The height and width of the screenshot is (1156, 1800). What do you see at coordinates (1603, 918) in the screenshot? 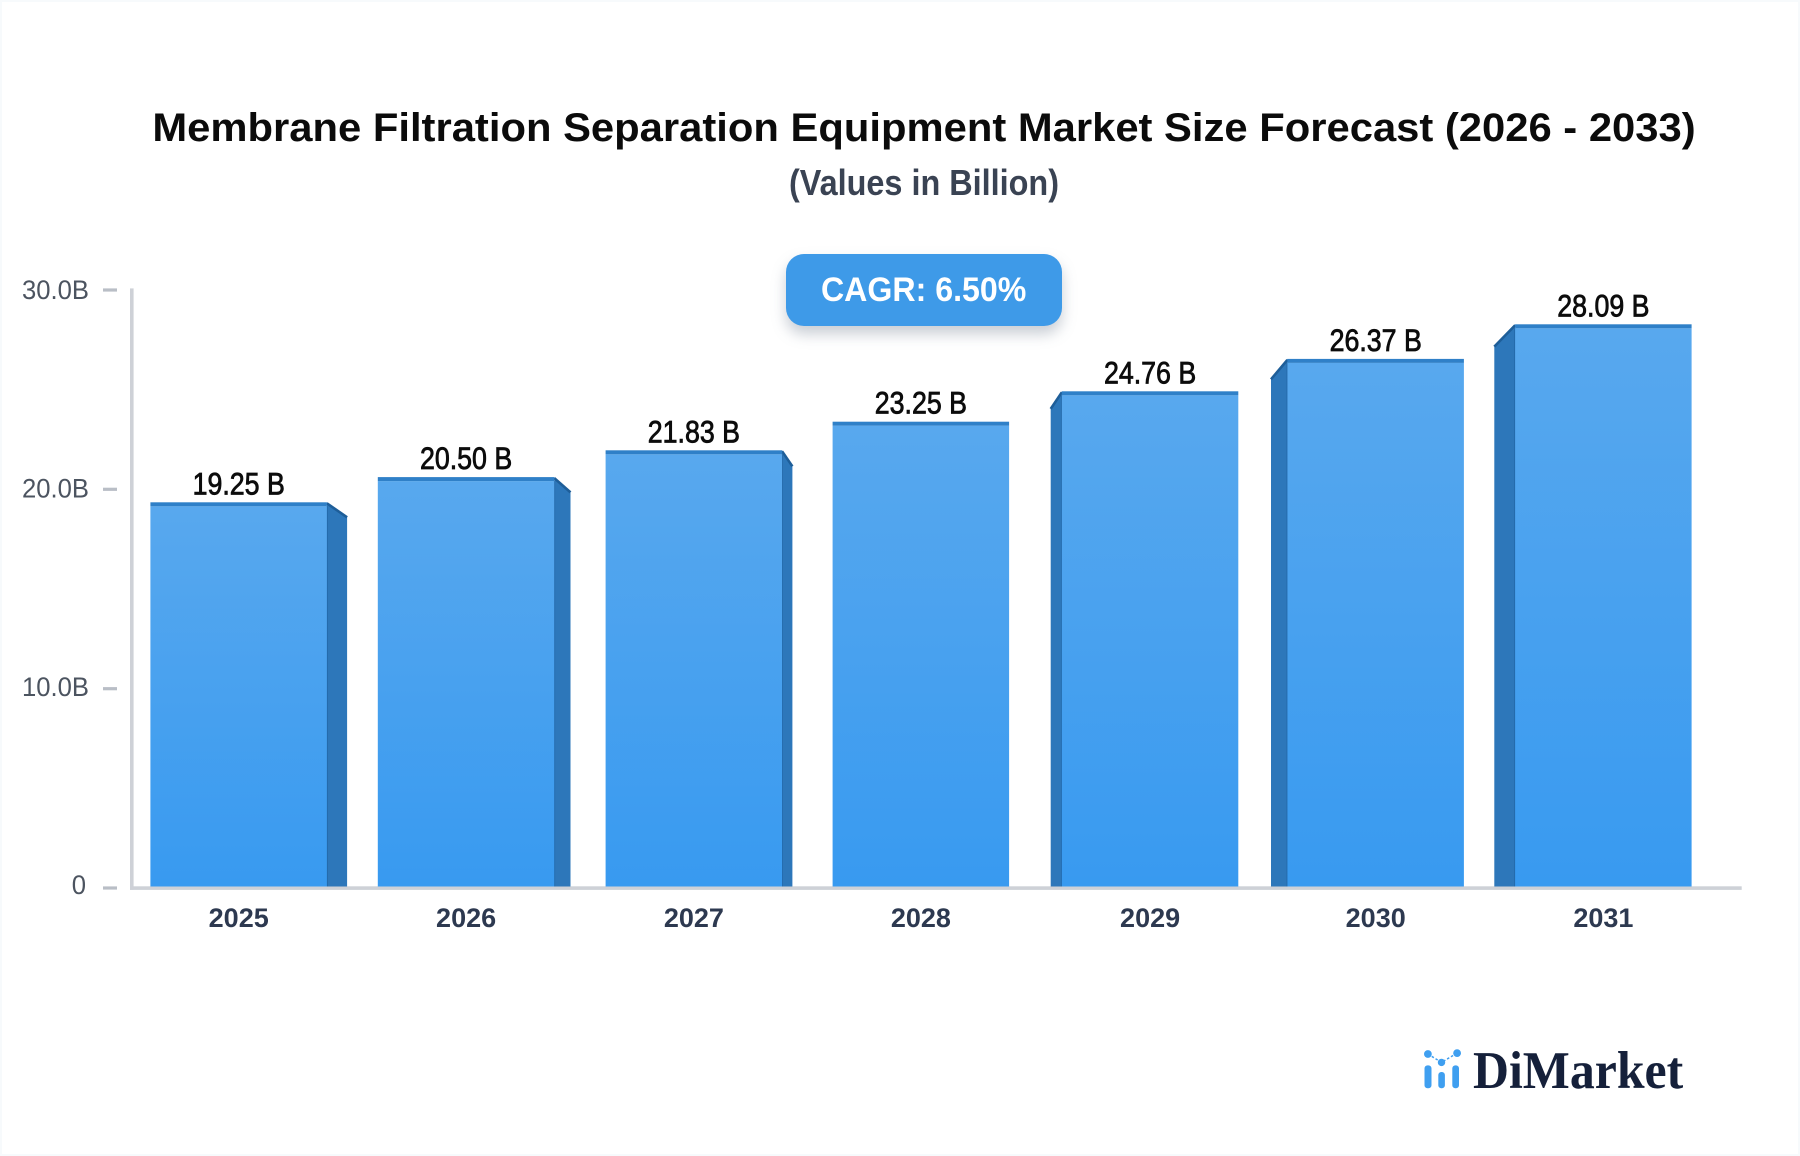
I see `svg-text: 2031` at bounding box center [1603, 918].